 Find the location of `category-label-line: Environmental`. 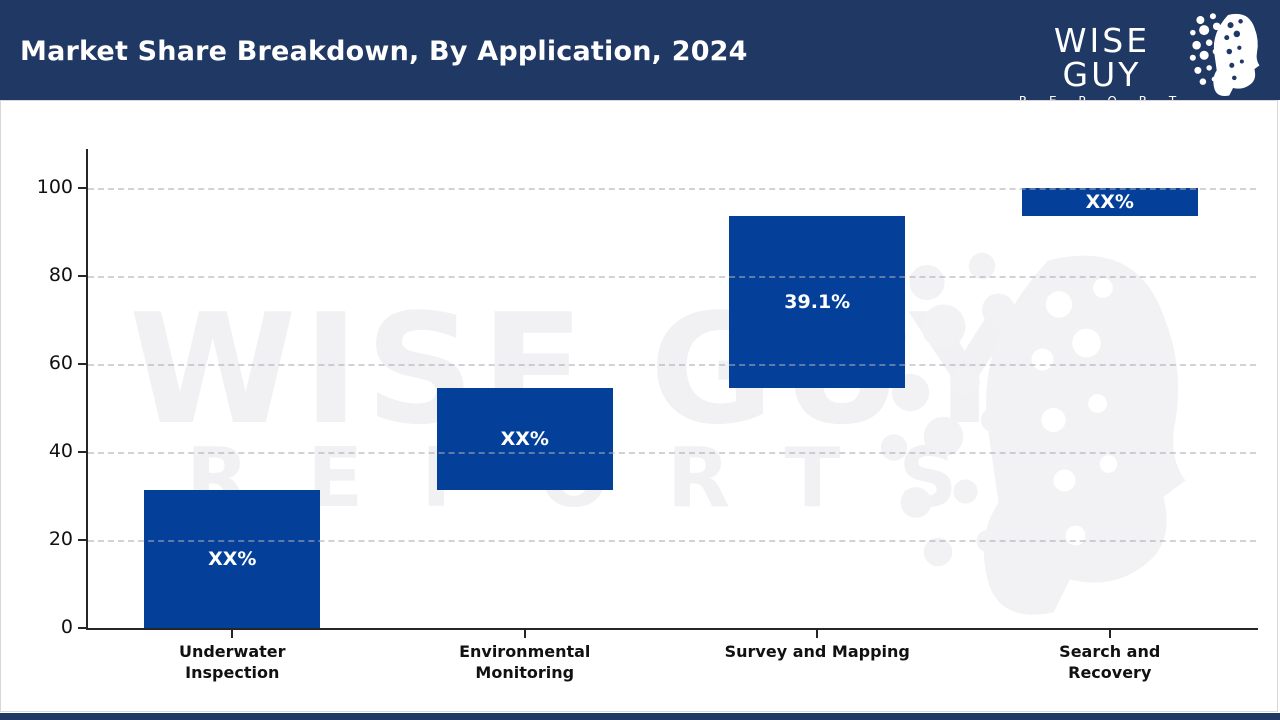

category-label-line: Environmental is located at coordinates (525, 651).